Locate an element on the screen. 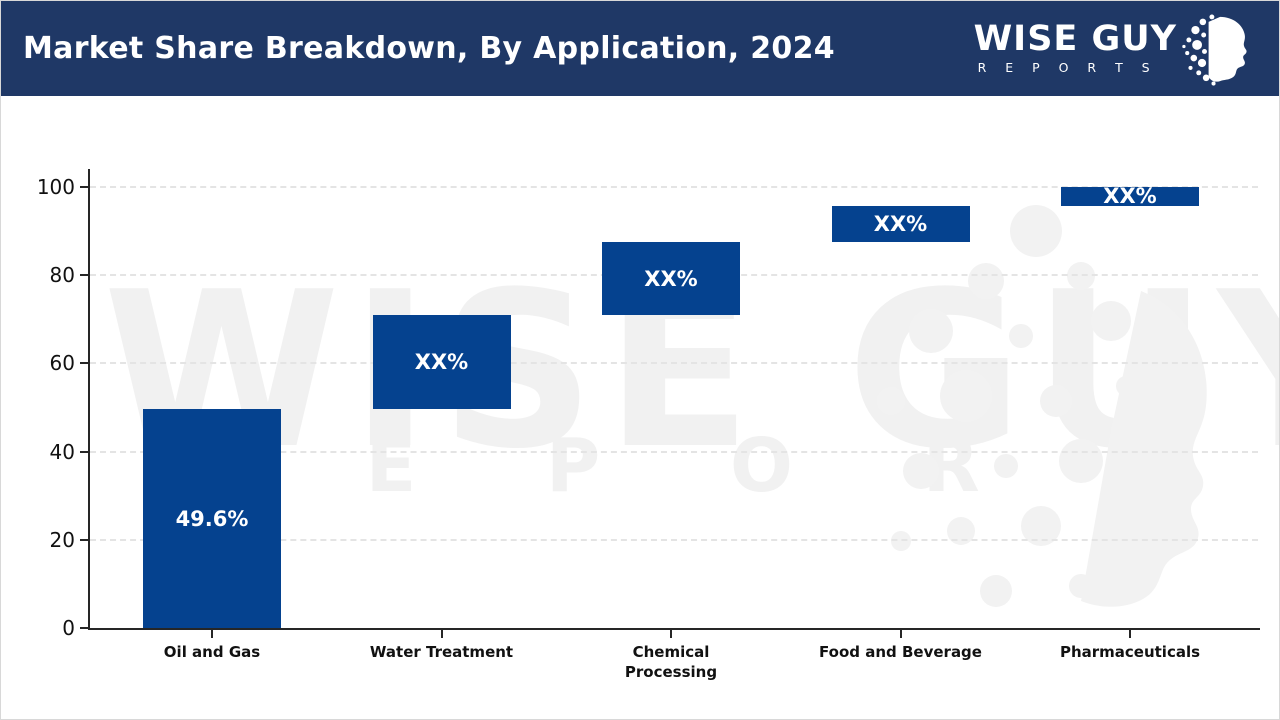 The width and height of the screenshot is (1280, 720). logo-face-icon is located at coordinates (1214, 49).